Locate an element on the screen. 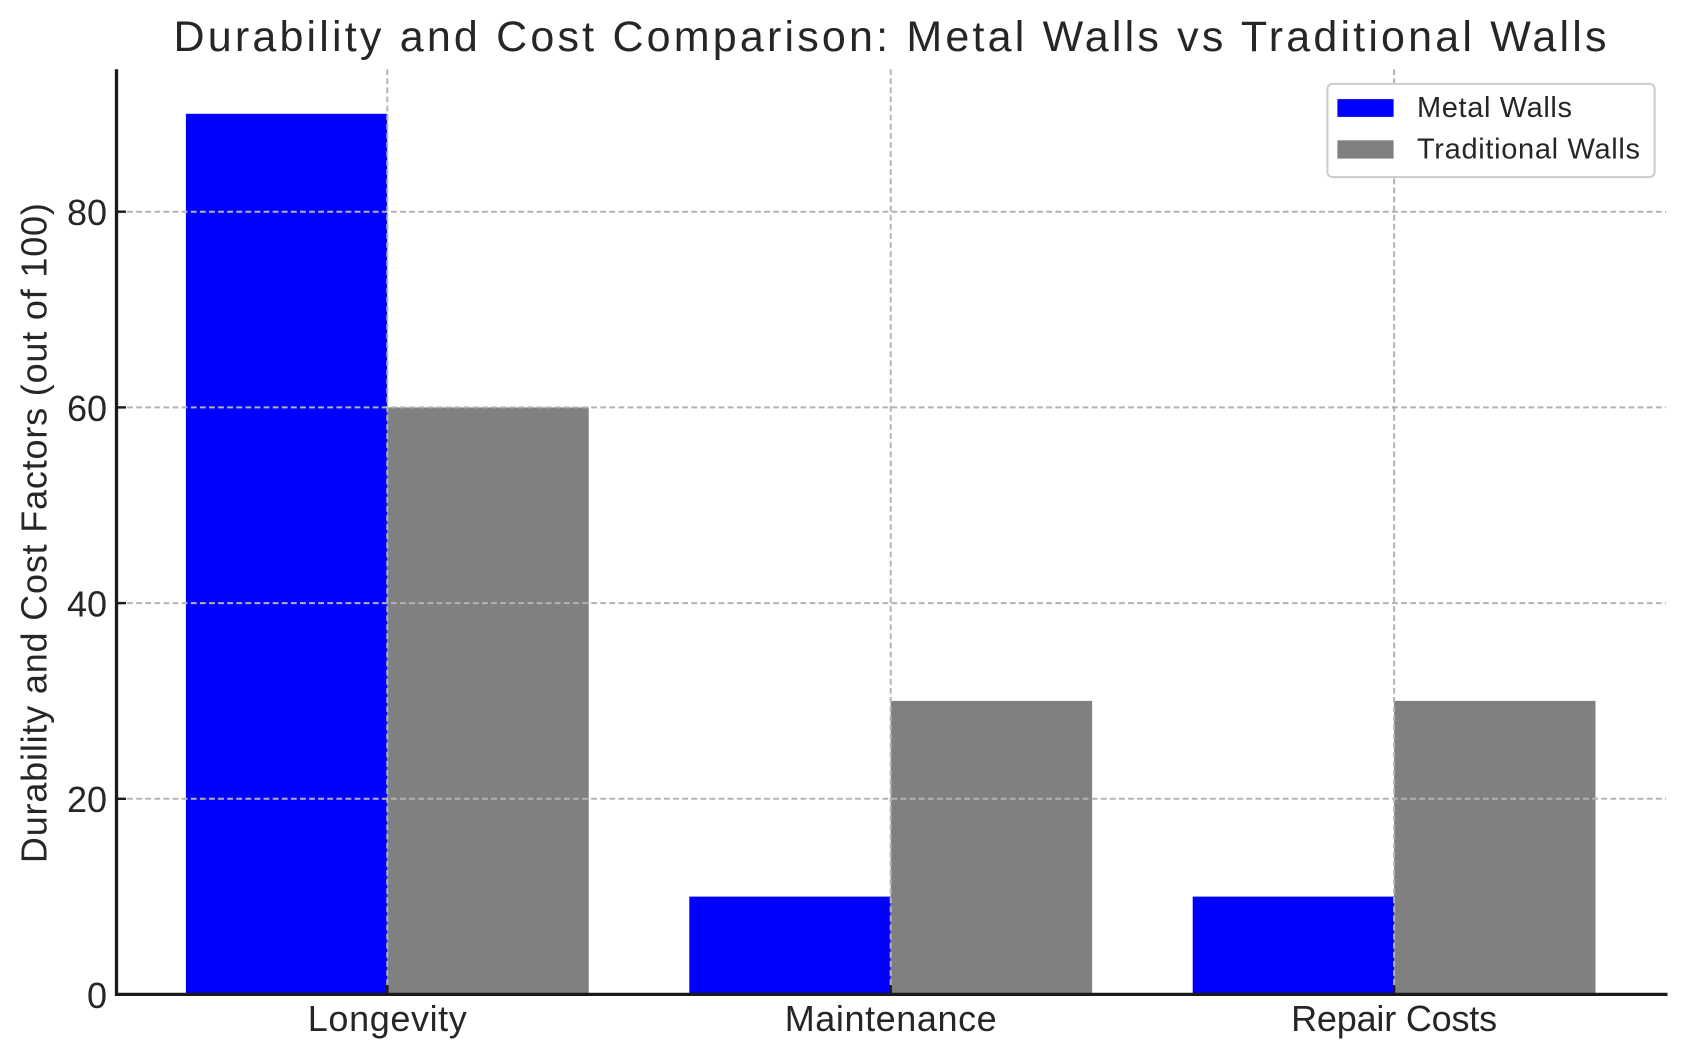 The width and height of the screenshot is (1686, 1057). svg-text: 80 is located at coordinates (87, 212).